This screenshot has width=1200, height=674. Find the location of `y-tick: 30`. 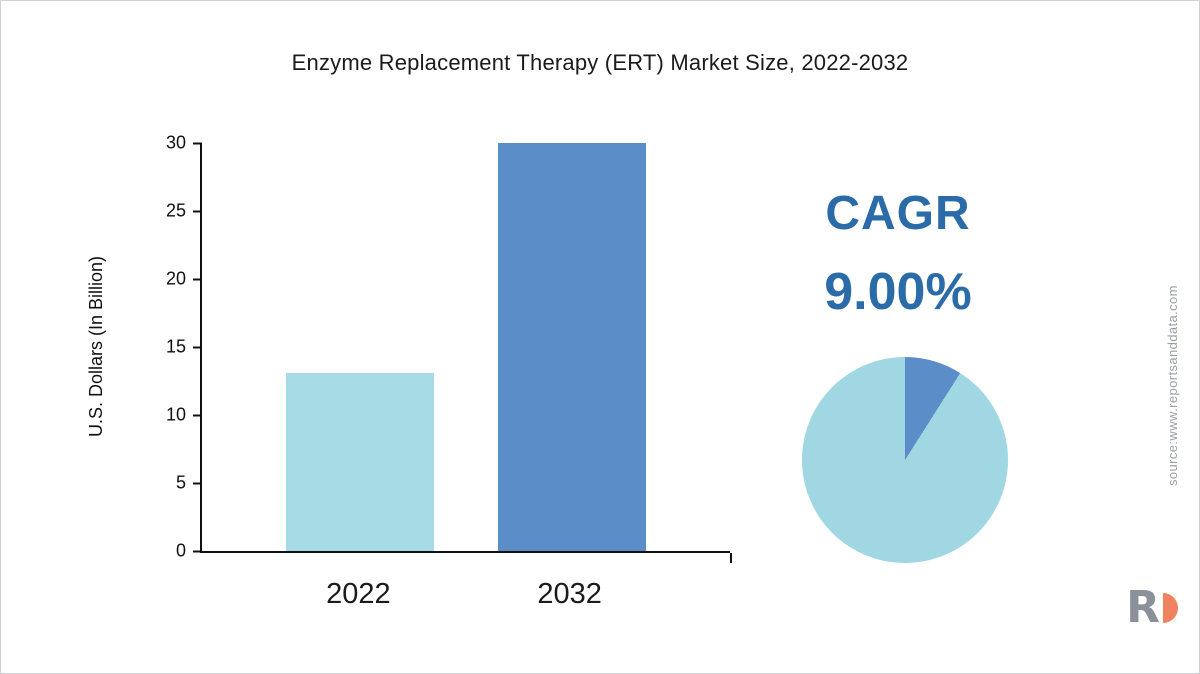

y-tick: 30 is located at coordinates (173, 143).